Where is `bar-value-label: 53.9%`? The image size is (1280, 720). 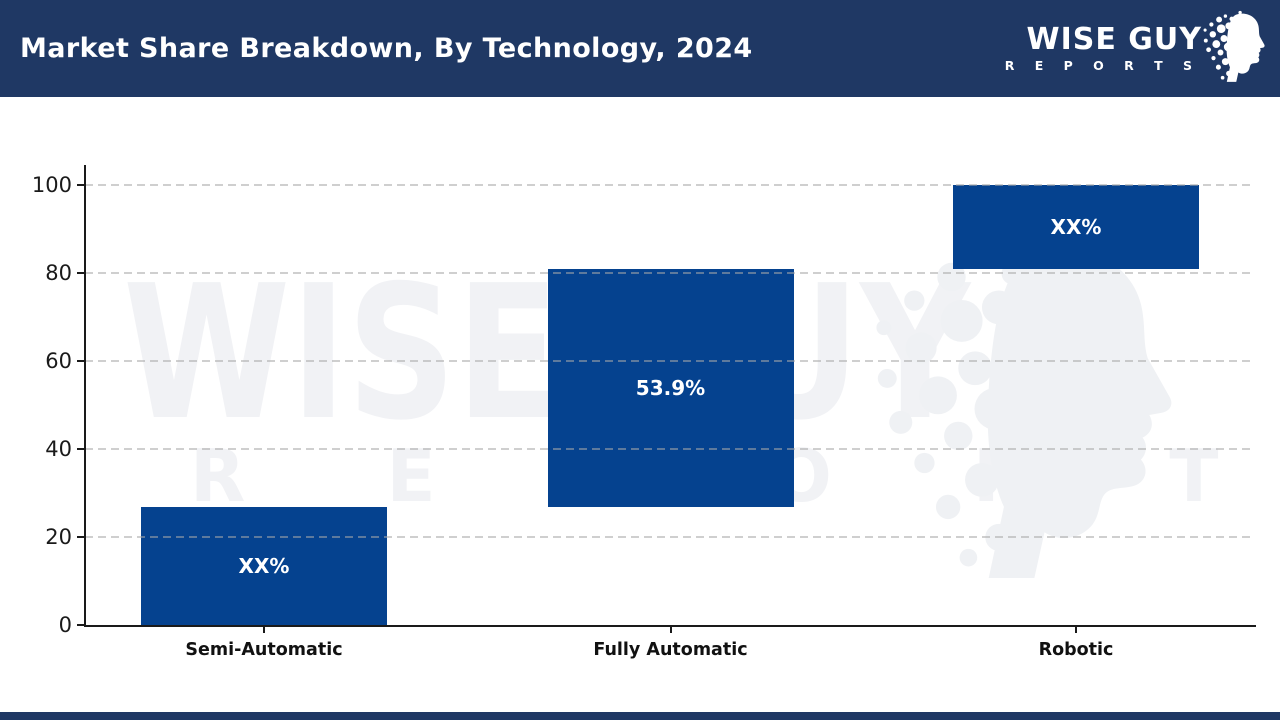
bar-value-label: 53.9% is located at coordinates (670, 388).